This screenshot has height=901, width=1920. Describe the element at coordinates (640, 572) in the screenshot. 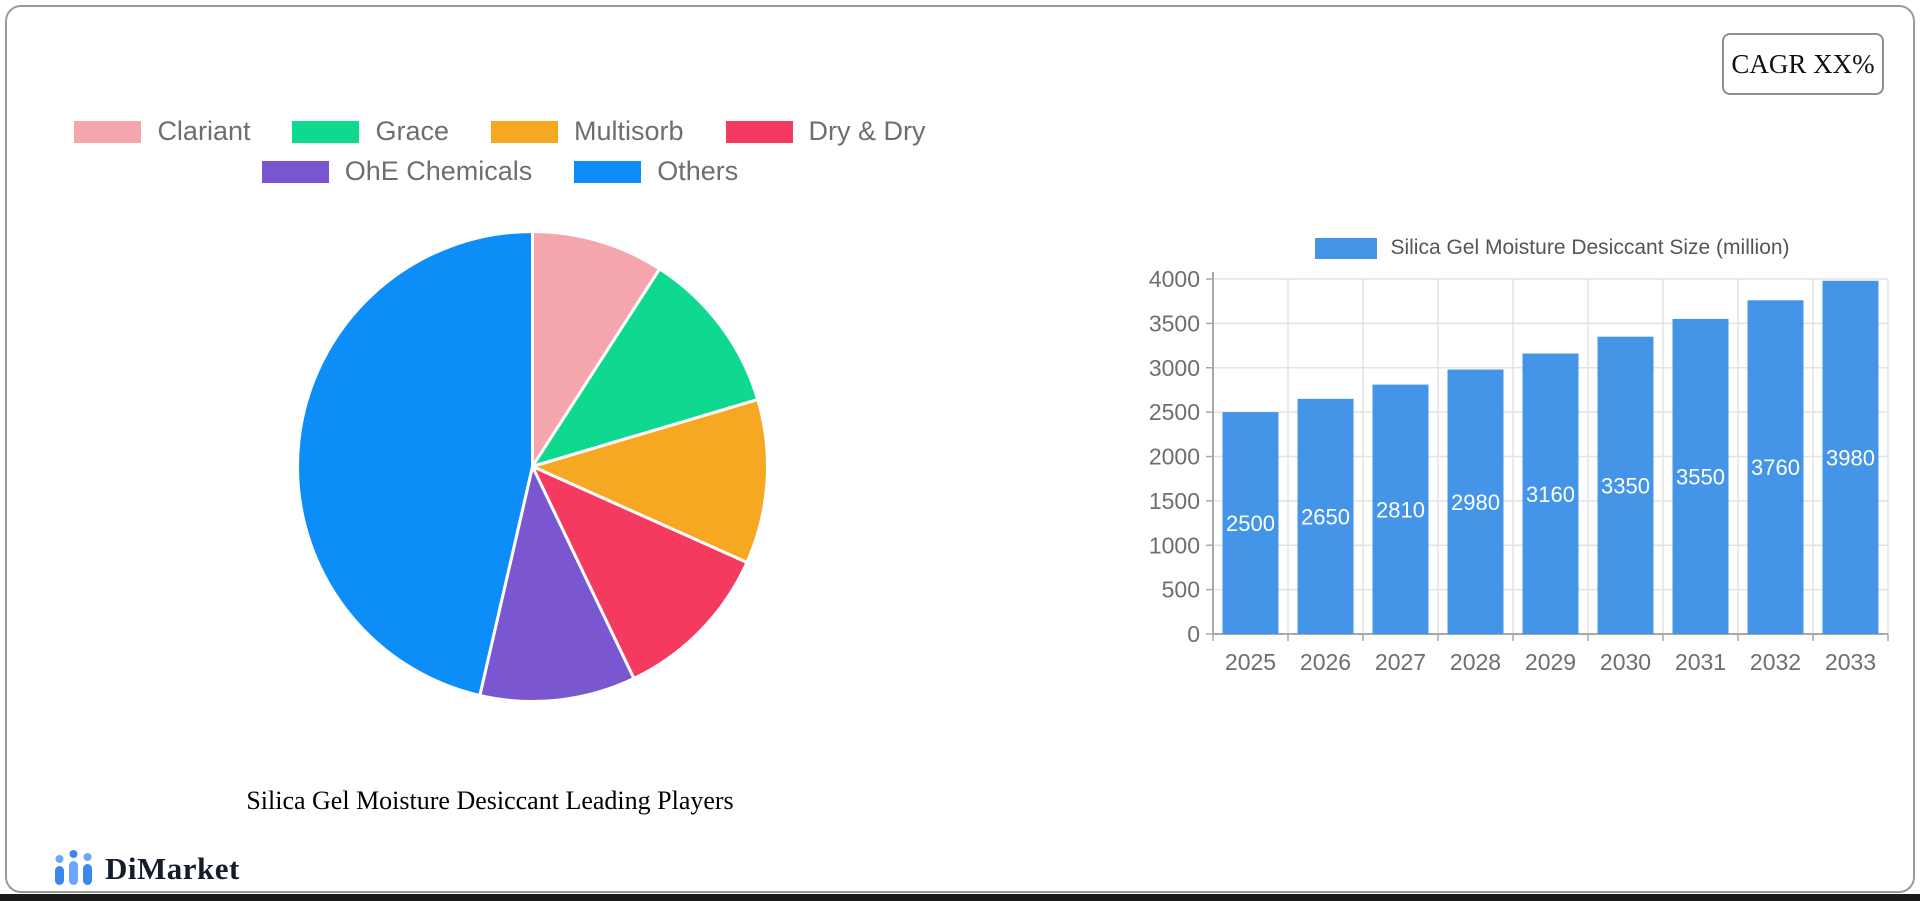

I see `pie-slice-dry-dry` at that location.